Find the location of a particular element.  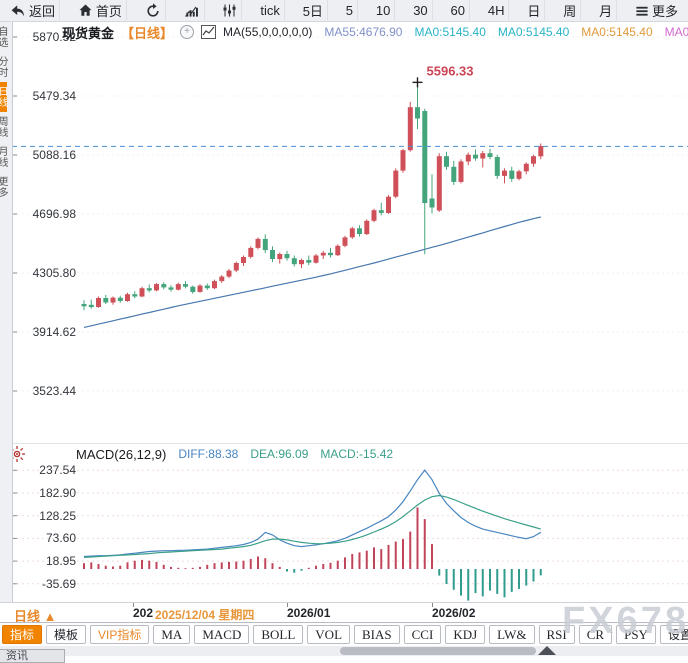

toolbar-item-label: 返回 is located at coordinates (42, 11).